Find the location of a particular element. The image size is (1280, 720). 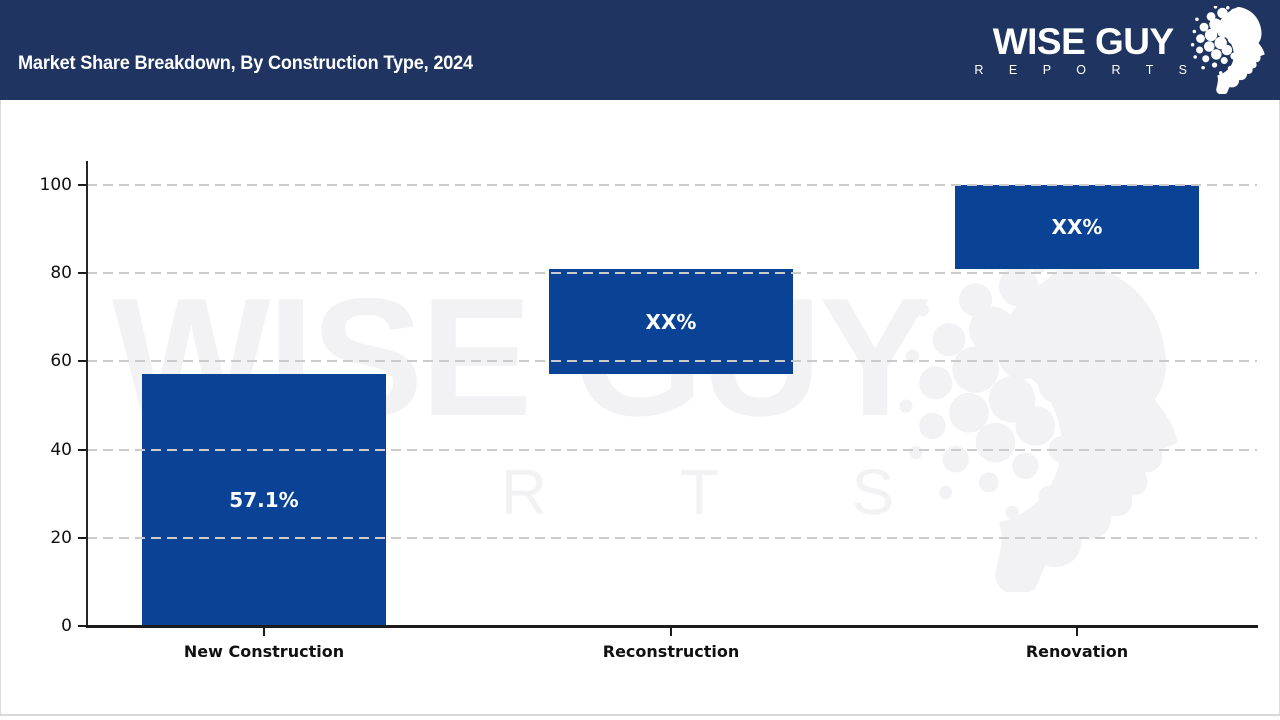

x-tick-renovation is located at coordinates (1077, 631).